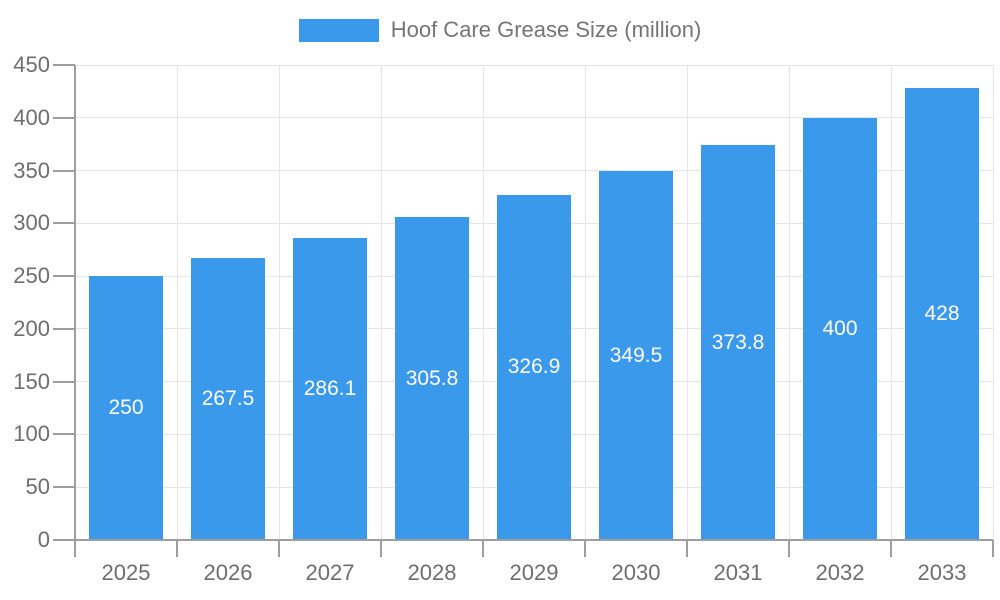 This screenshot has width=1000, height=600. I want to click on y-axis-label: 50, so click(37, 487).